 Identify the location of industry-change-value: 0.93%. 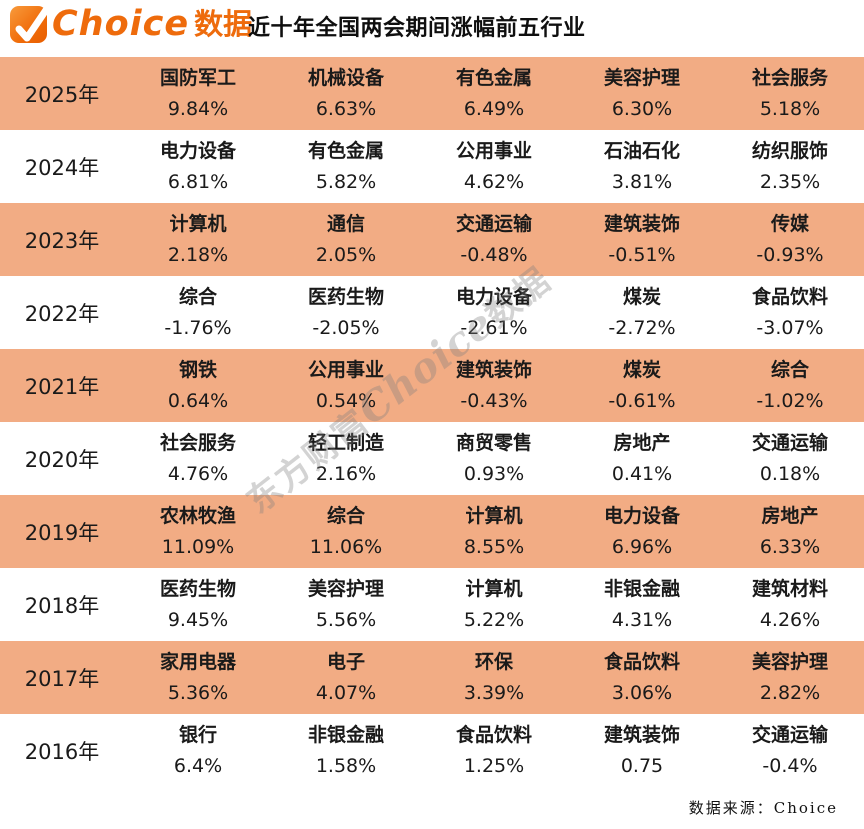
(494, 473).